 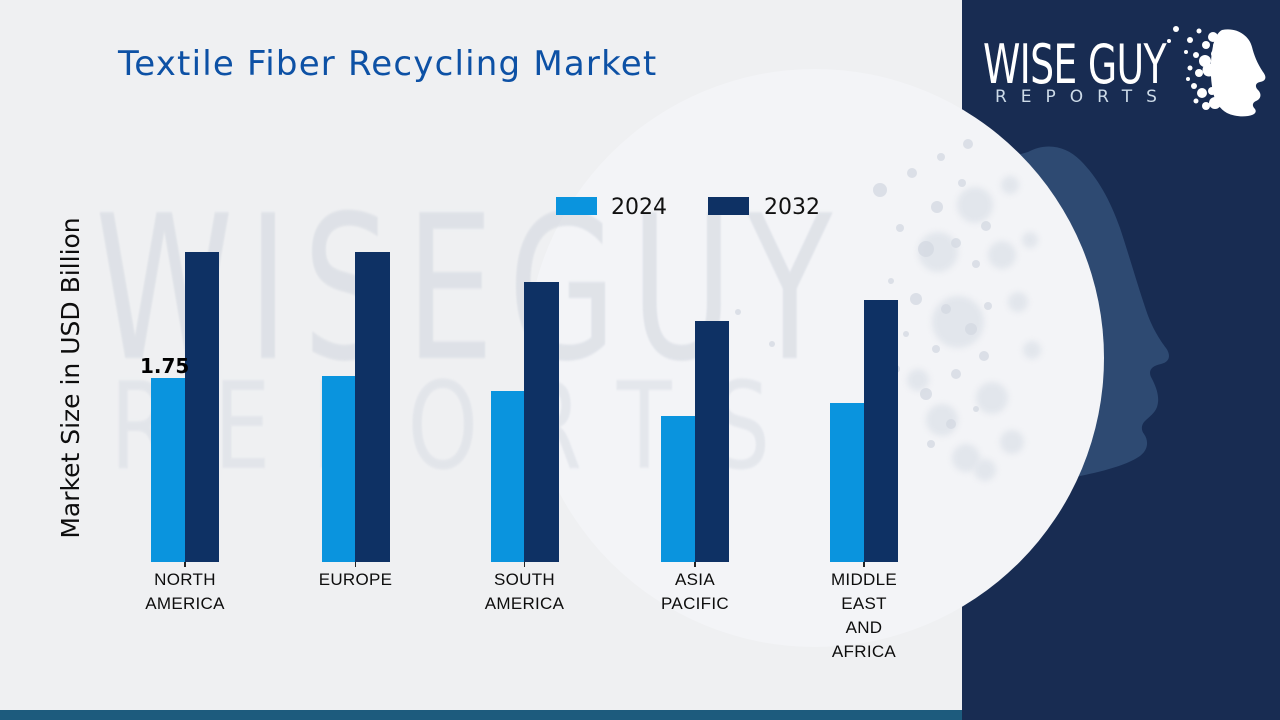 What do you see at coordinates (524, 579) in the screenshot?
I see `category-label-south-america: SOUTH` at bounding box center [524, 579].